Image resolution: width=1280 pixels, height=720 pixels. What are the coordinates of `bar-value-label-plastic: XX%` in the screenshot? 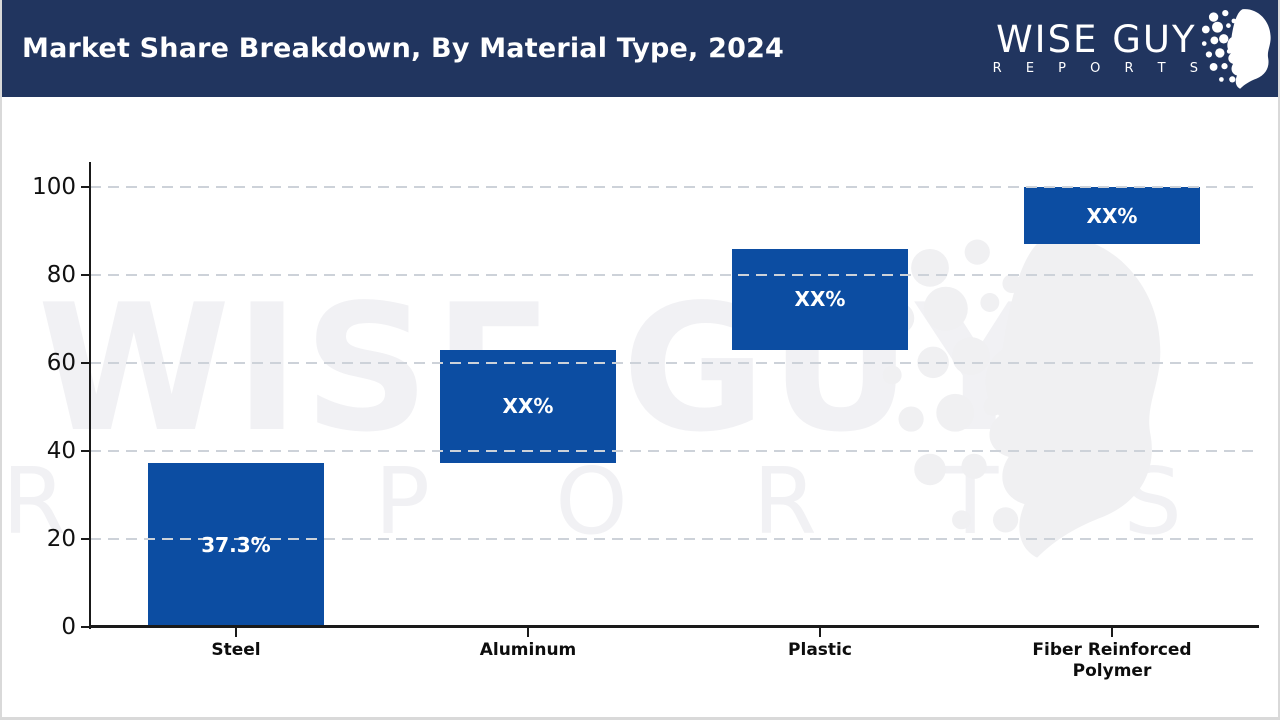 It's located at (820, 299).